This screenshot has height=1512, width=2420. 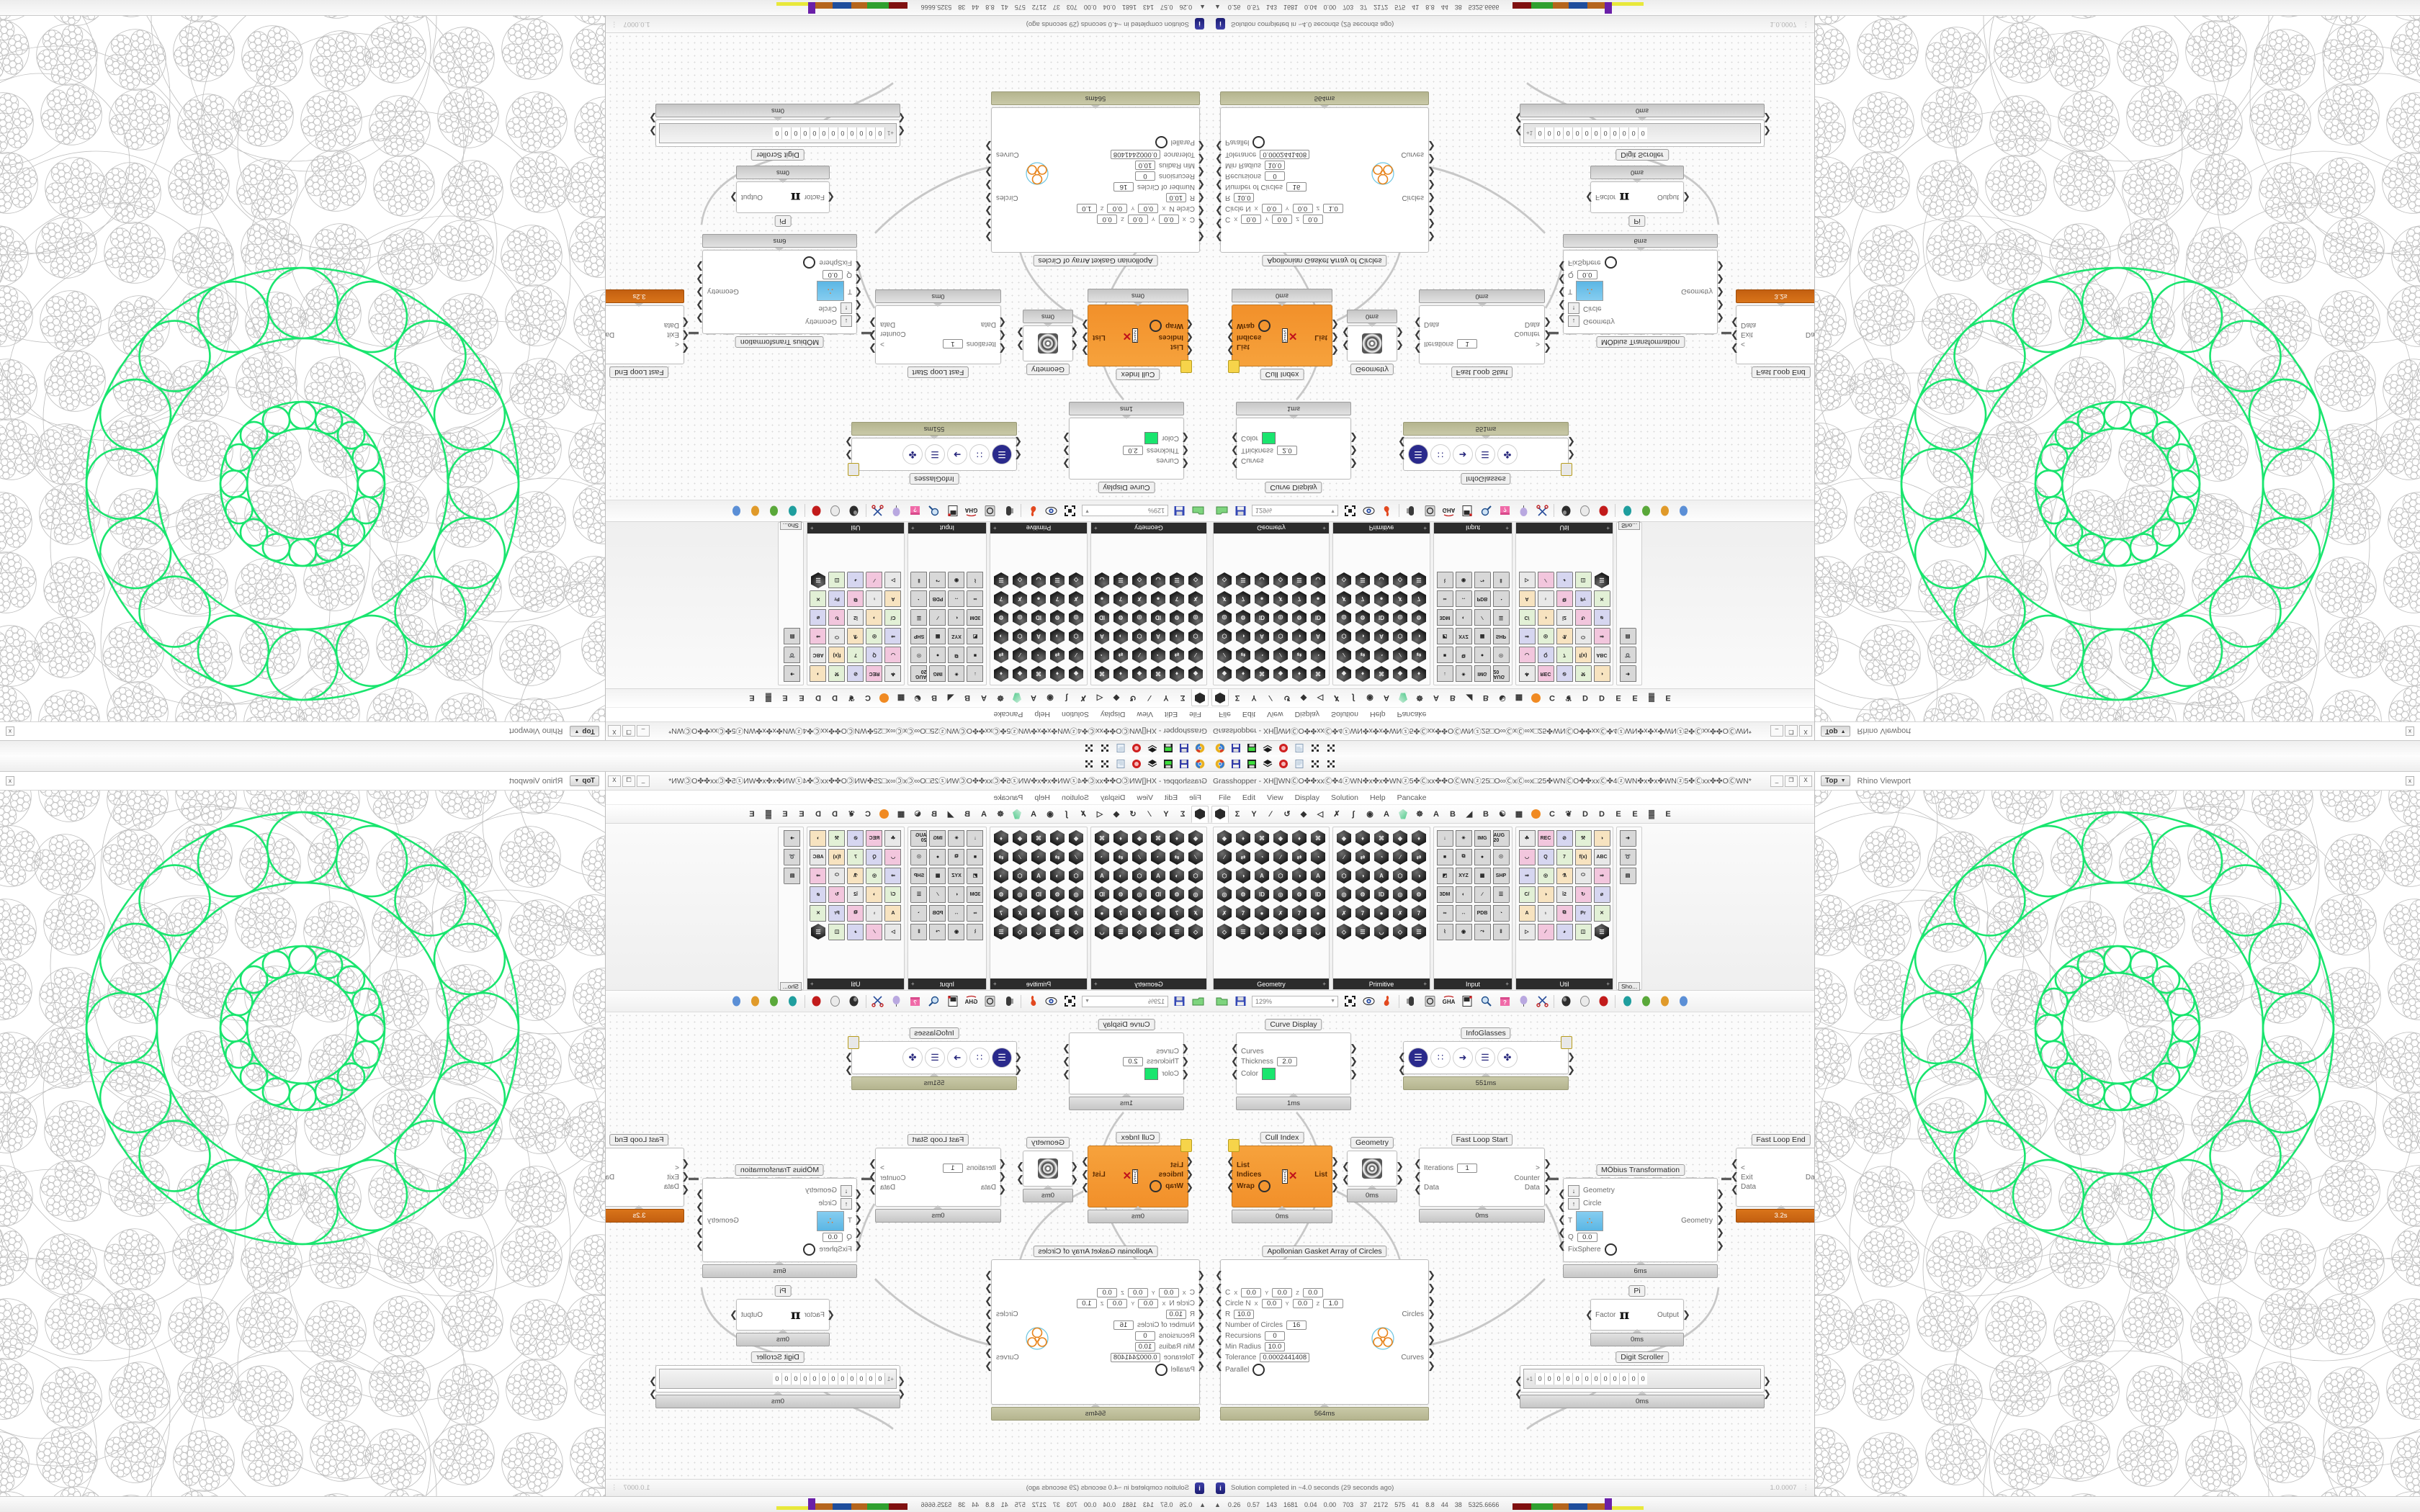 I want to click on param-value-field: 0, so click(x=1275, y=176).